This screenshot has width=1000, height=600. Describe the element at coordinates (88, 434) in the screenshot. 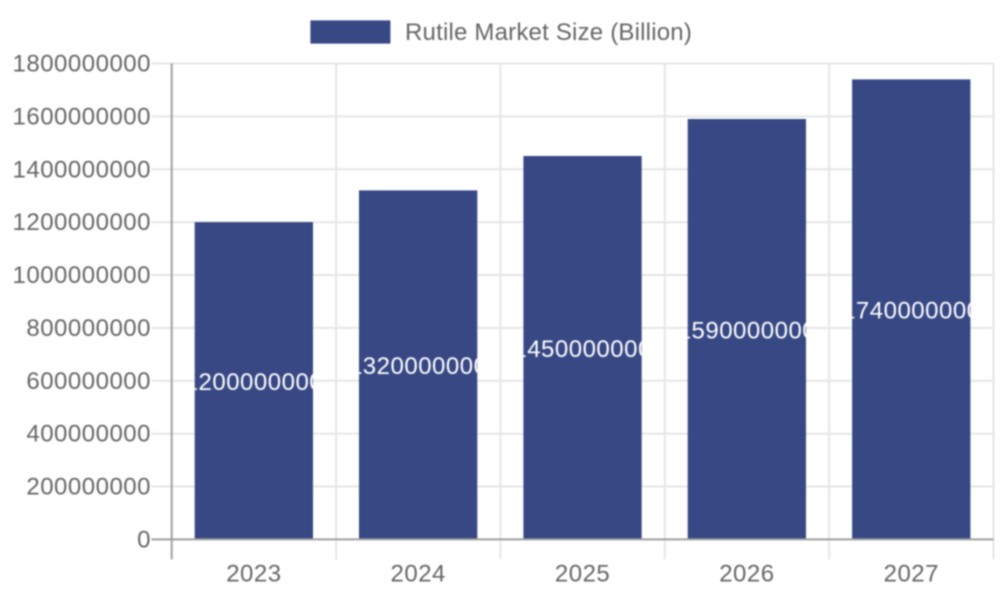

I see `svg-text: 400000000` at that location.